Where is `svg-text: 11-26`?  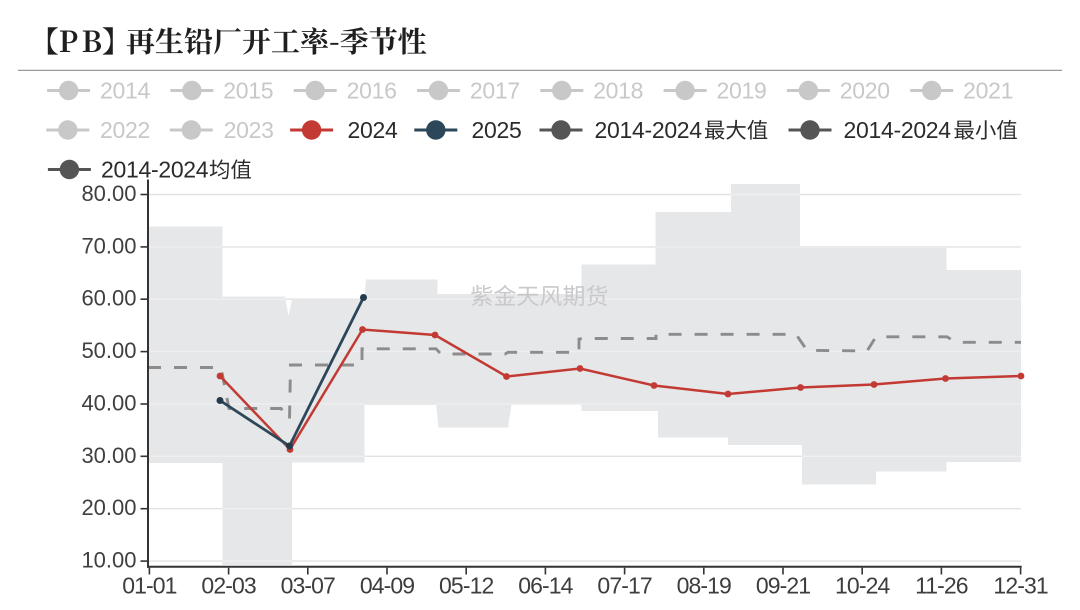
svg-text: 11-26 is located at coordinates (941, 586).